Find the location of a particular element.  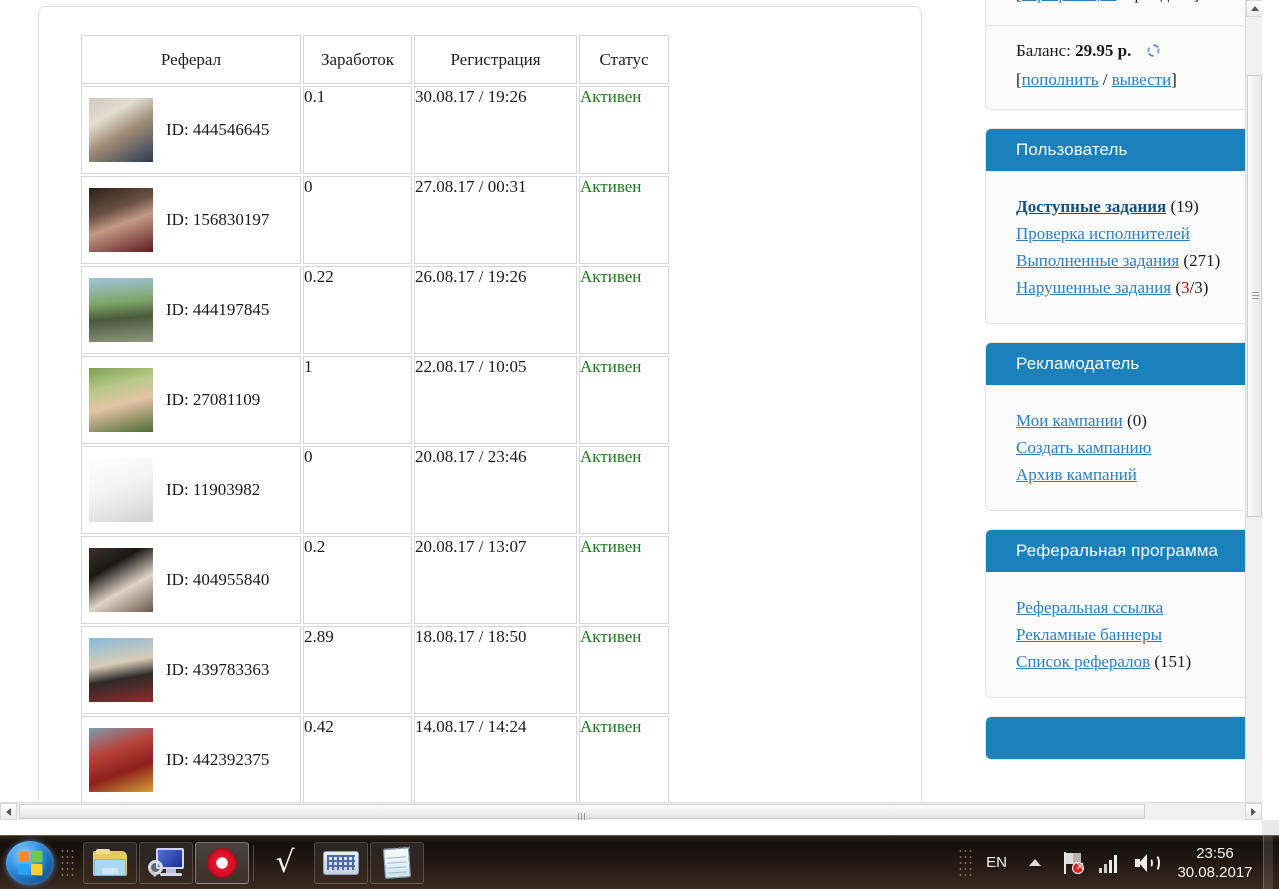

sidebar-link-row: Выполненные задания (271) is located at coordinates (1131, 260).